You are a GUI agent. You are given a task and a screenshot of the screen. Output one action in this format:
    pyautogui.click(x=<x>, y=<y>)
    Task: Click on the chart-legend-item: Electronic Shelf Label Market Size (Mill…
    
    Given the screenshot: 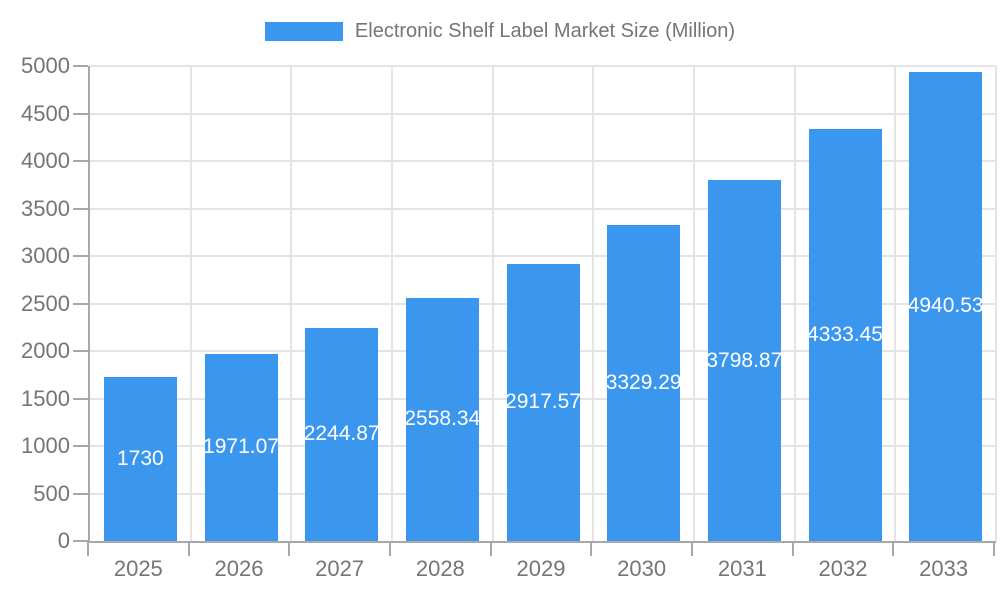 What is the action you would take?
    pyautogui.click(x=500, y=31)
    